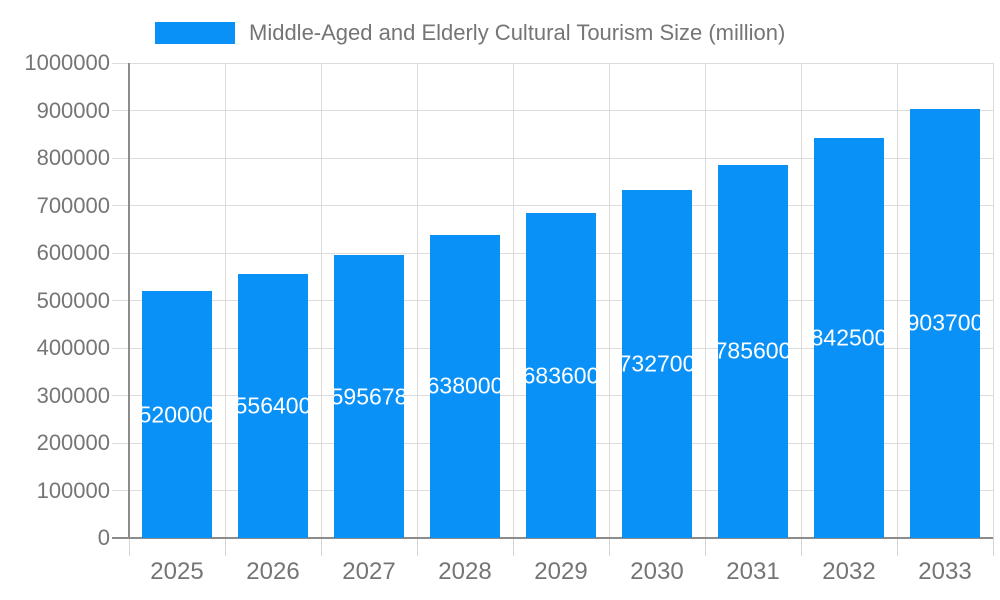 This screenshot has width=1000, height=600. I want to click on y-axis-tick-label: 600000, so click(73, 252).